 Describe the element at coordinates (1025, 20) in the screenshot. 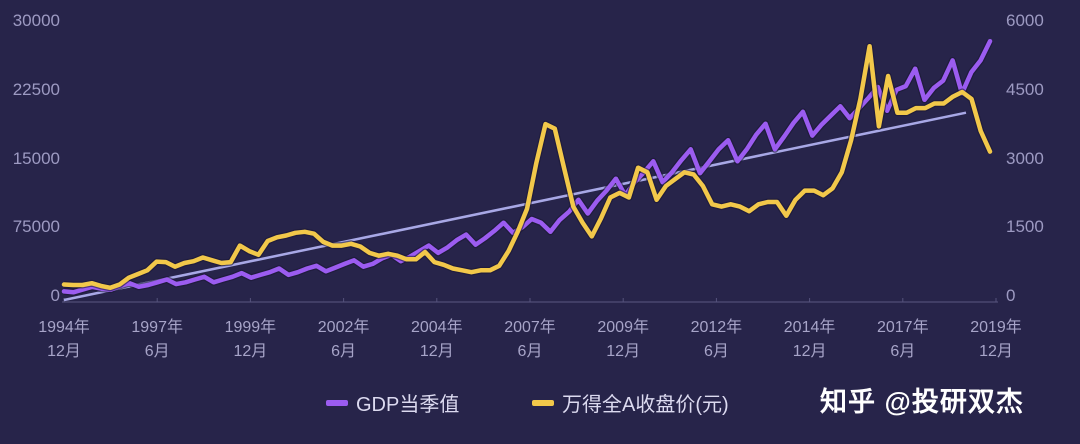

I see `y-right-tick: 6000` at that location.